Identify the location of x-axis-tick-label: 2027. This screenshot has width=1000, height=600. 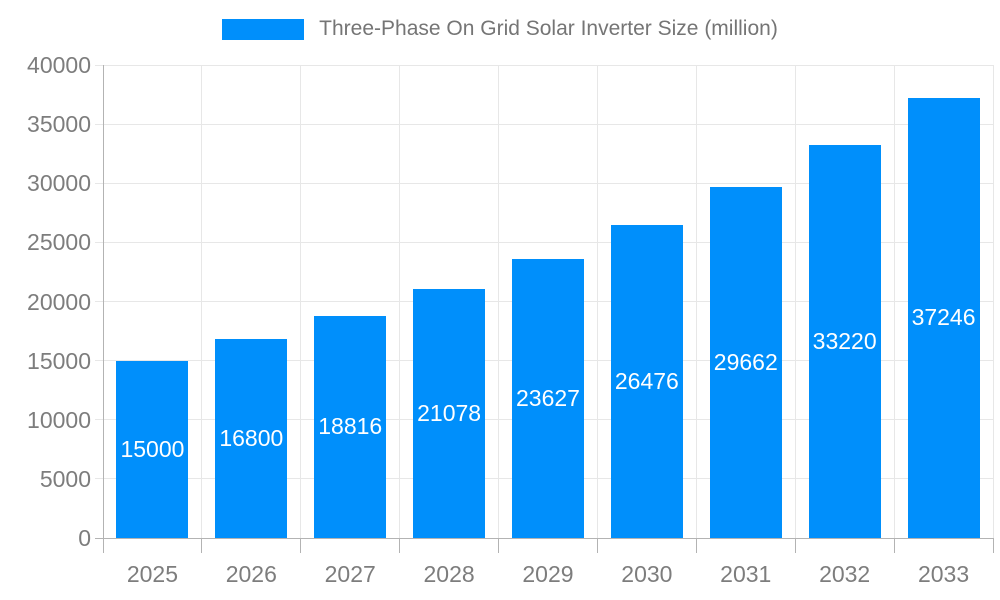
(350, 574).